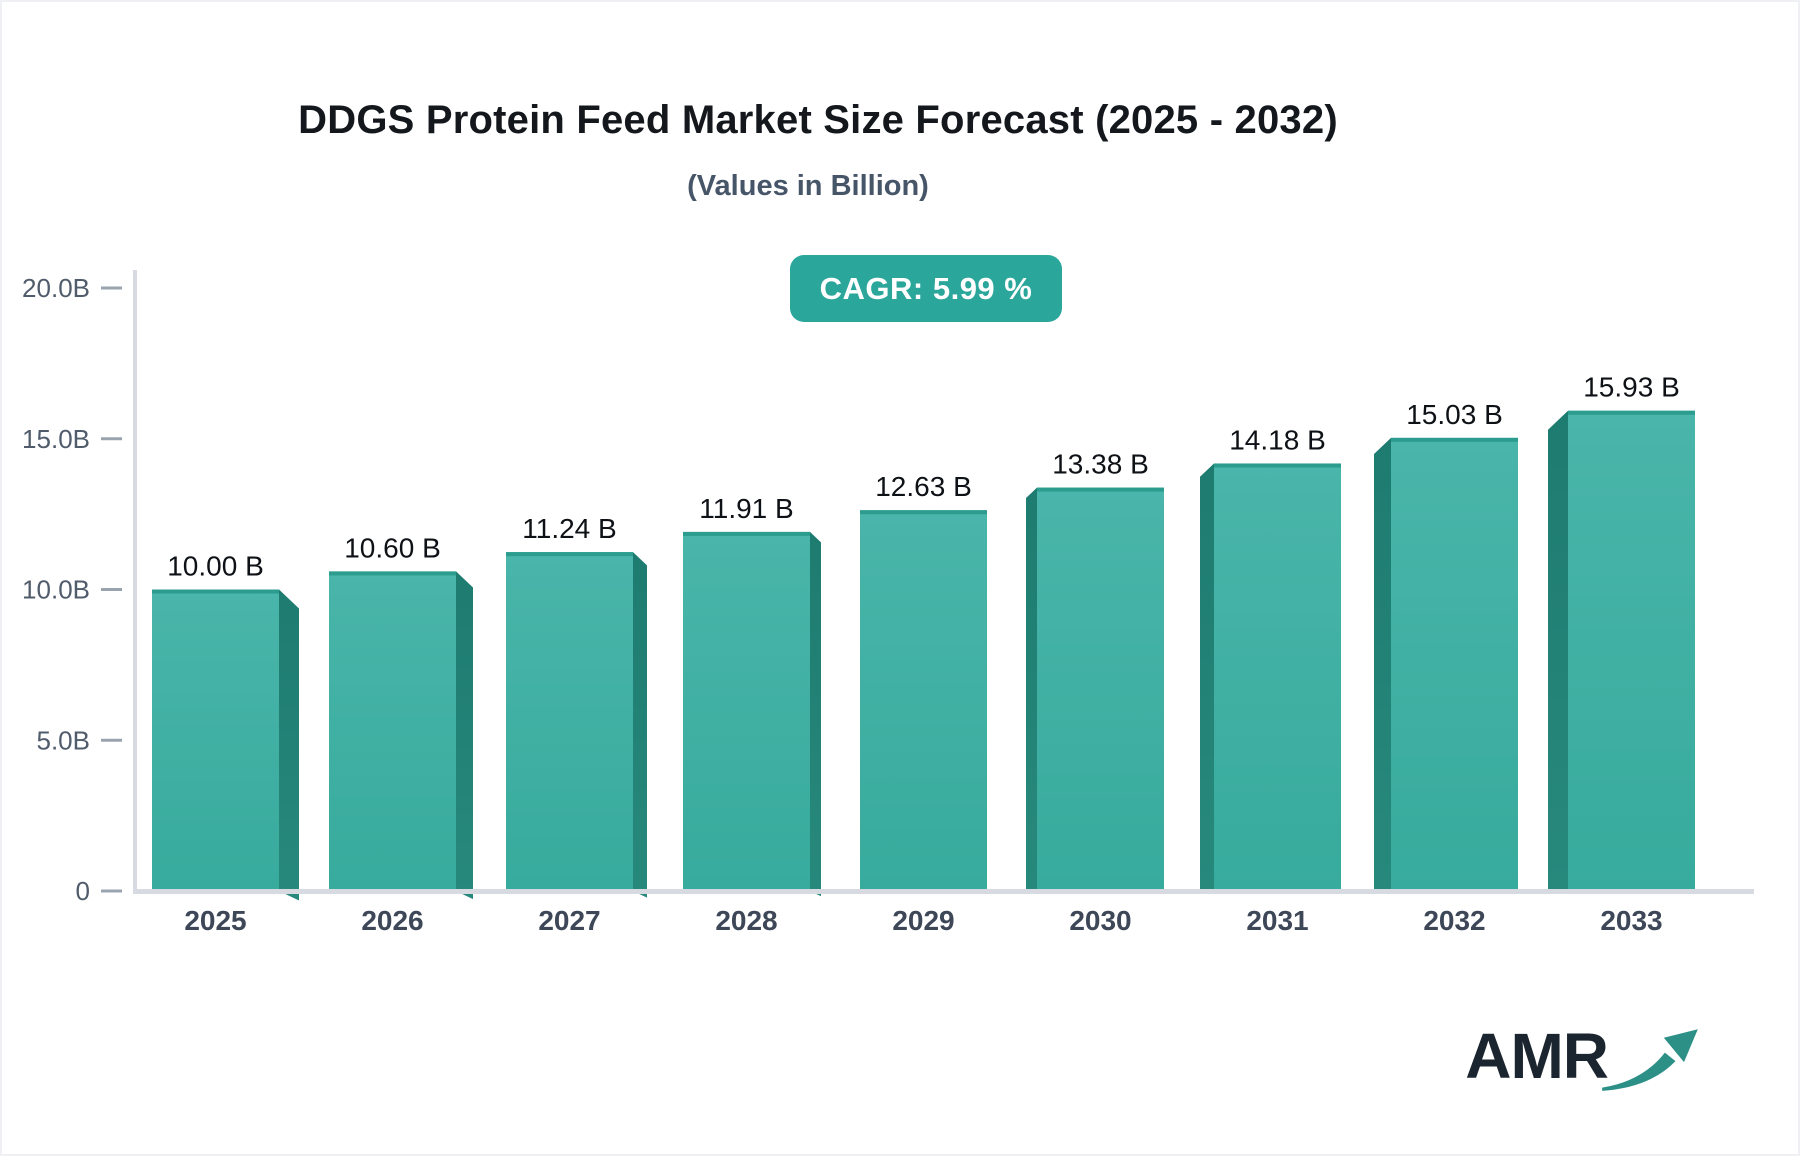  Describe the element at coordinates (923, 486) in the screenshot. I see `bar-value-label: 12.63 B` at that location.